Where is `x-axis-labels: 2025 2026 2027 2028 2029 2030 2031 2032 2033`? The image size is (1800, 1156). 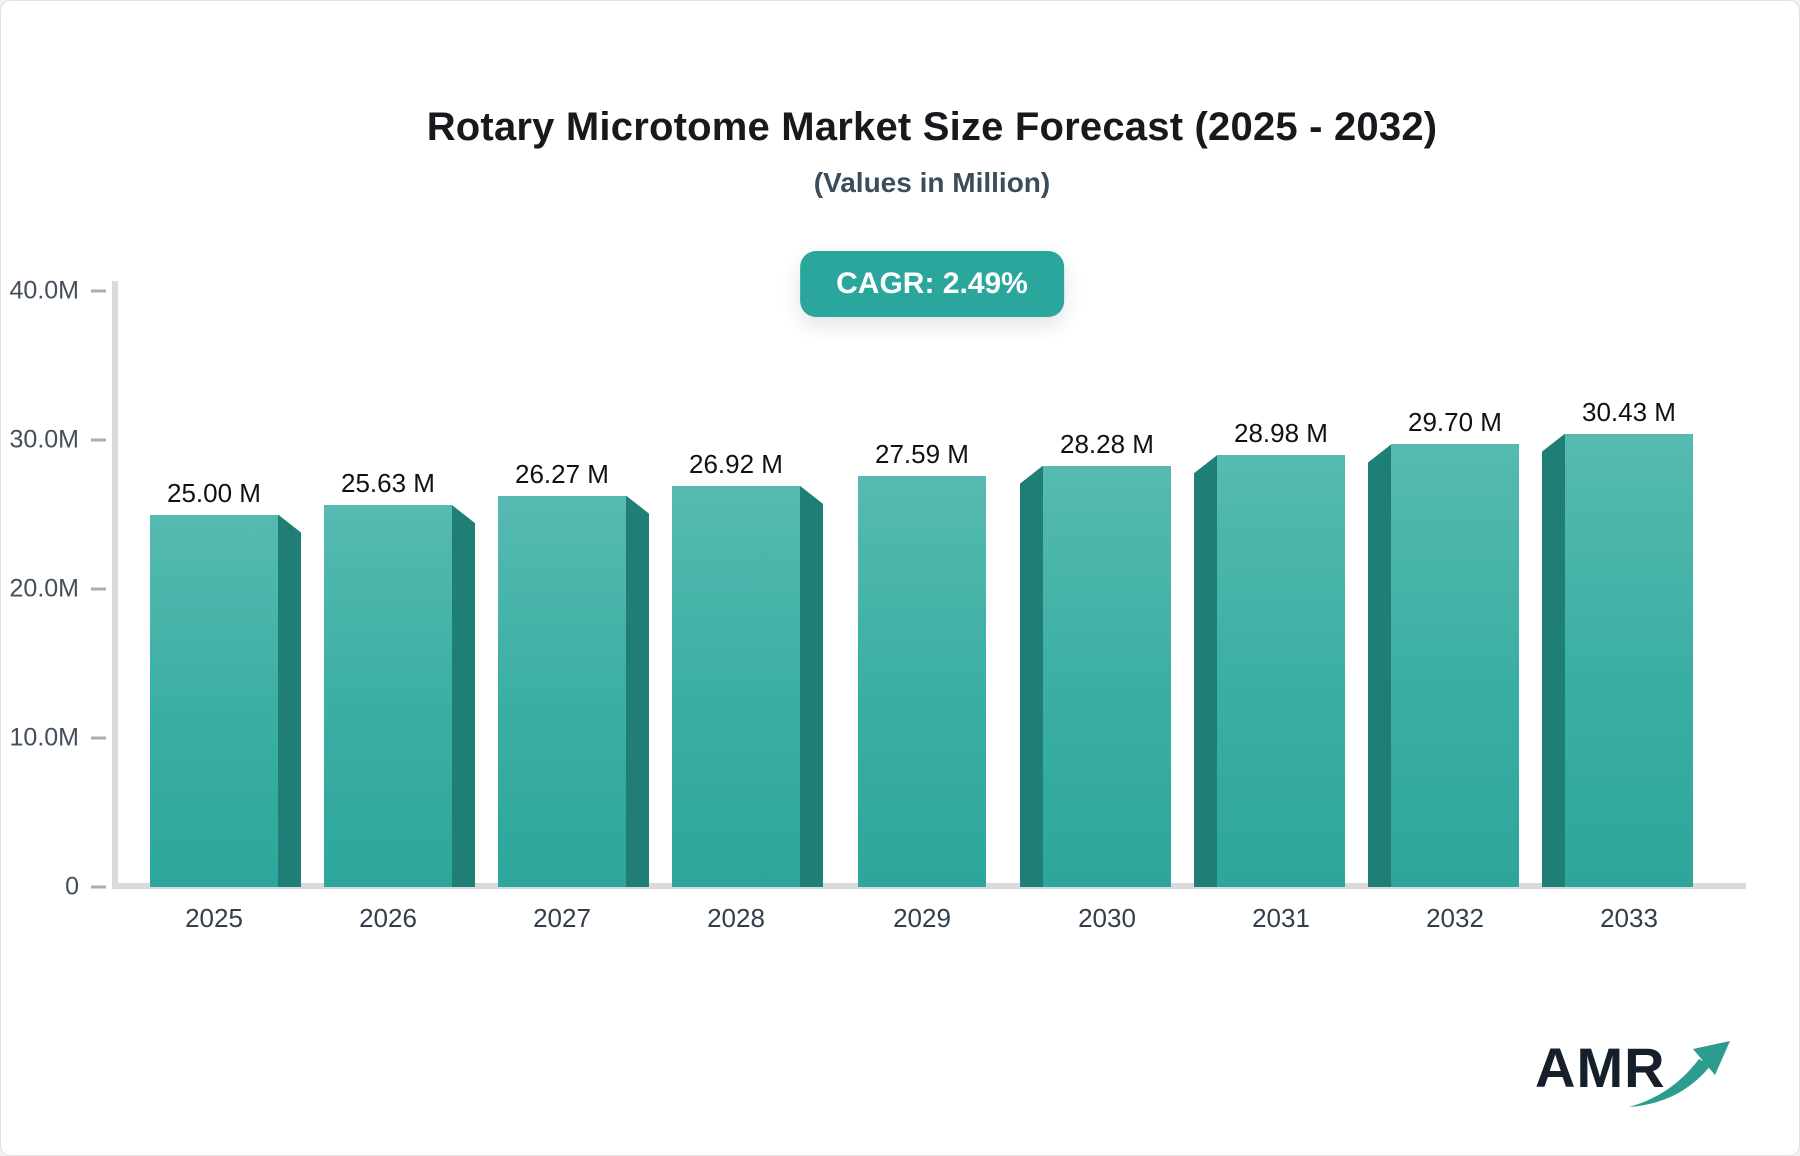 x-axis-labels: 2025 2026 2027 2028 2029 2030 2031 2032 2033 is located at coordinates (921, 918).